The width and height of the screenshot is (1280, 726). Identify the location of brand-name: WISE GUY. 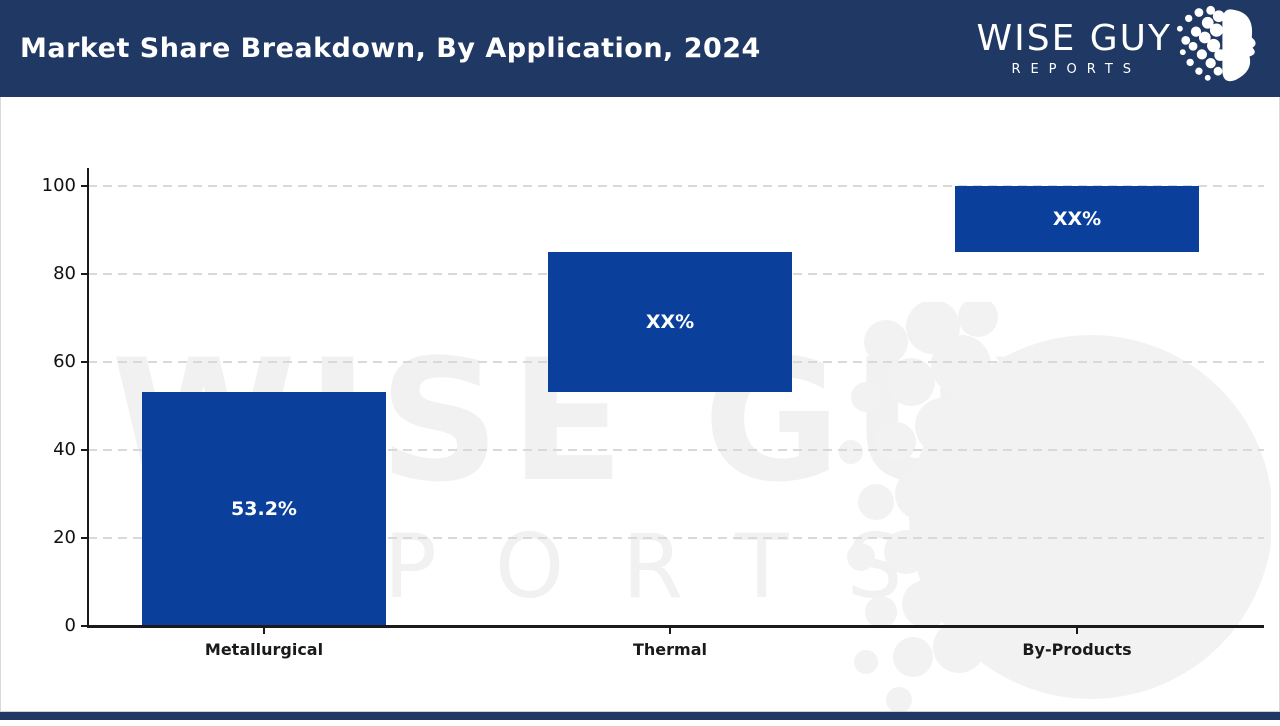
(1074, 38).